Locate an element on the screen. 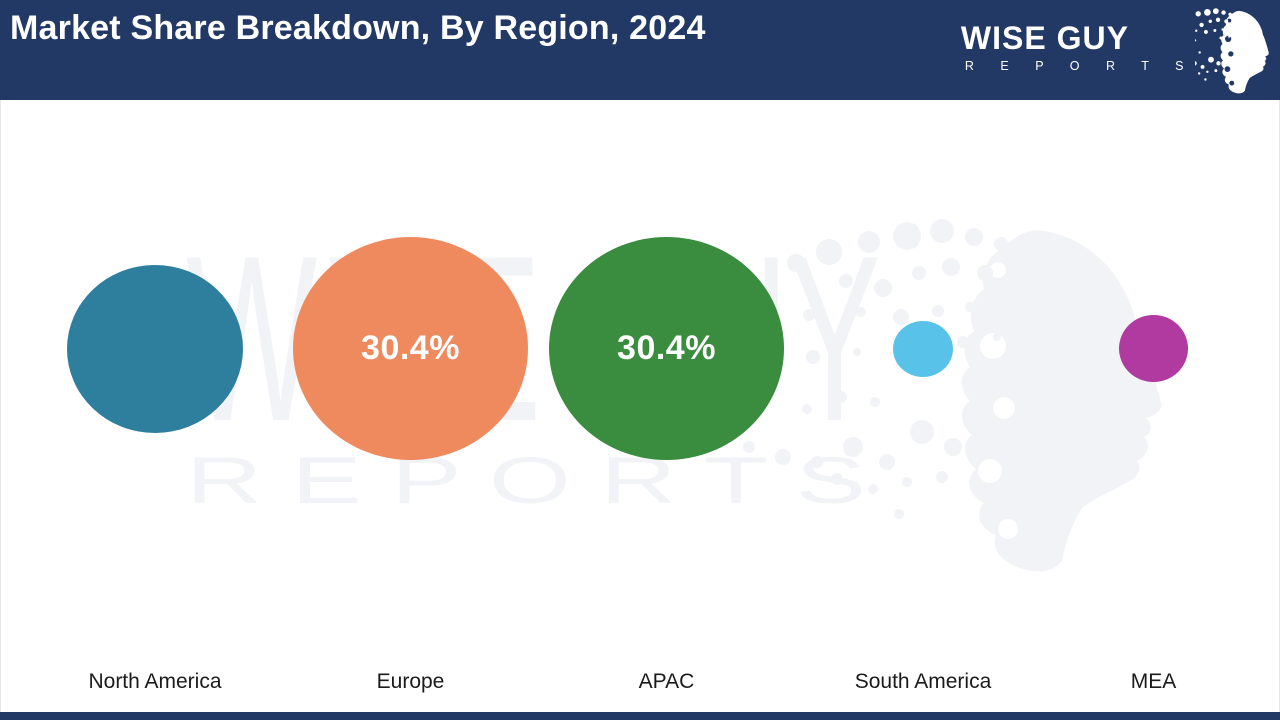 The height and width of the screenshot is (720, 1280). bubble-apac: 30.4% is located at coordinates (666, 348).